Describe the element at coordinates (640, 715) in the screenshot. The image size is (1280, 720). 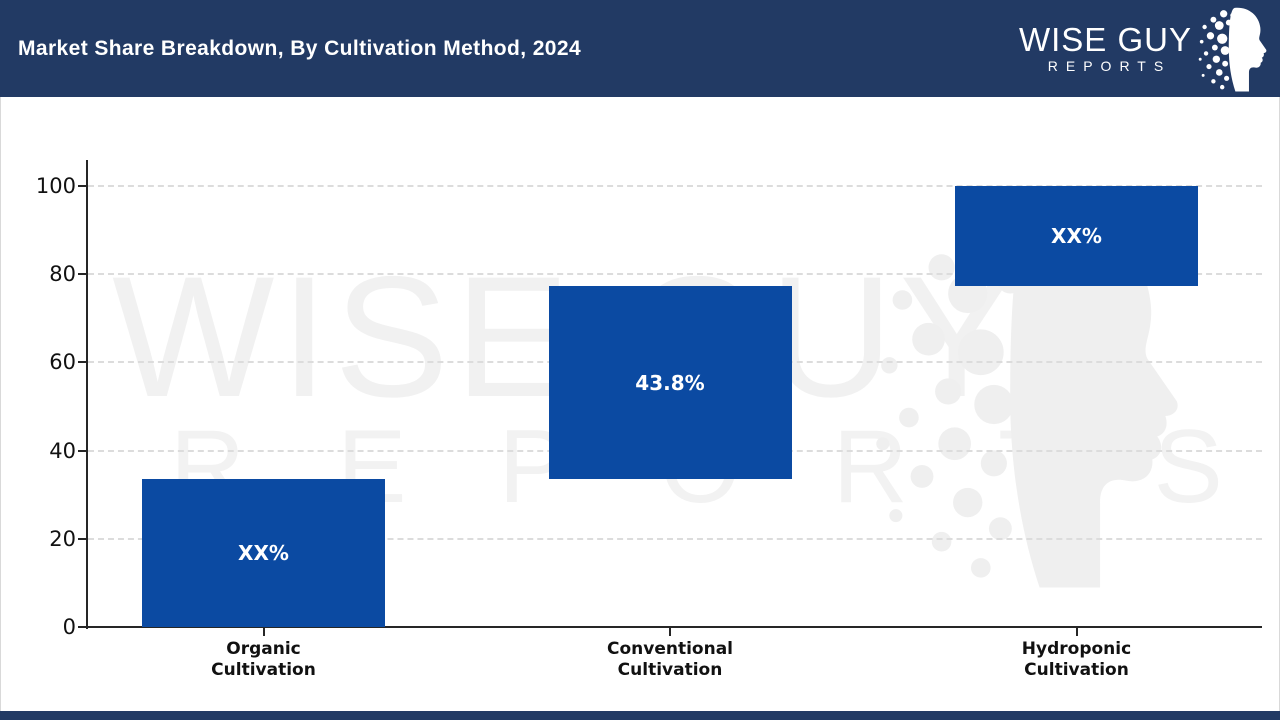
I see `footer-band` at that location.